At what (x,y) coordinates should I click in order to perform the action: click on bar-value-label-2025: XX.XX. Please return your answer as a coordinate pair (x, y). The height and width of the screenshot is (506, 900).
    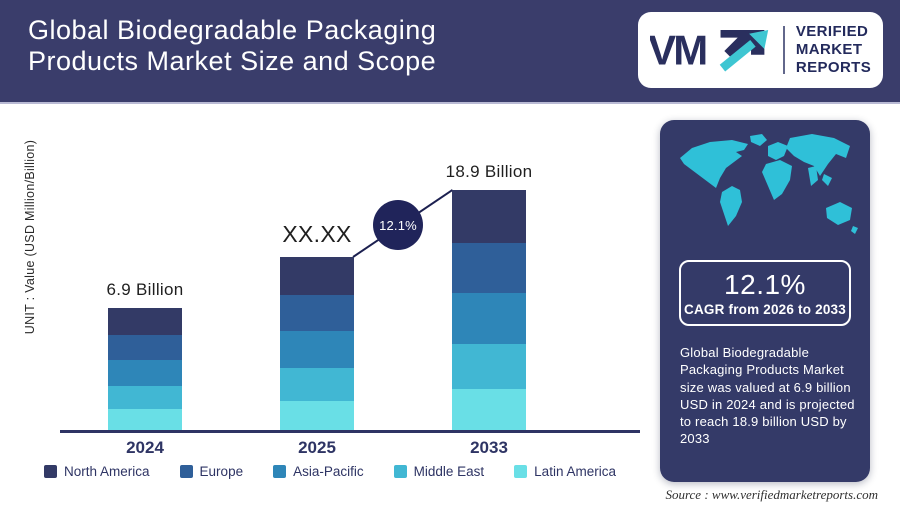
    Looking at the image, I should click on (317, 234).